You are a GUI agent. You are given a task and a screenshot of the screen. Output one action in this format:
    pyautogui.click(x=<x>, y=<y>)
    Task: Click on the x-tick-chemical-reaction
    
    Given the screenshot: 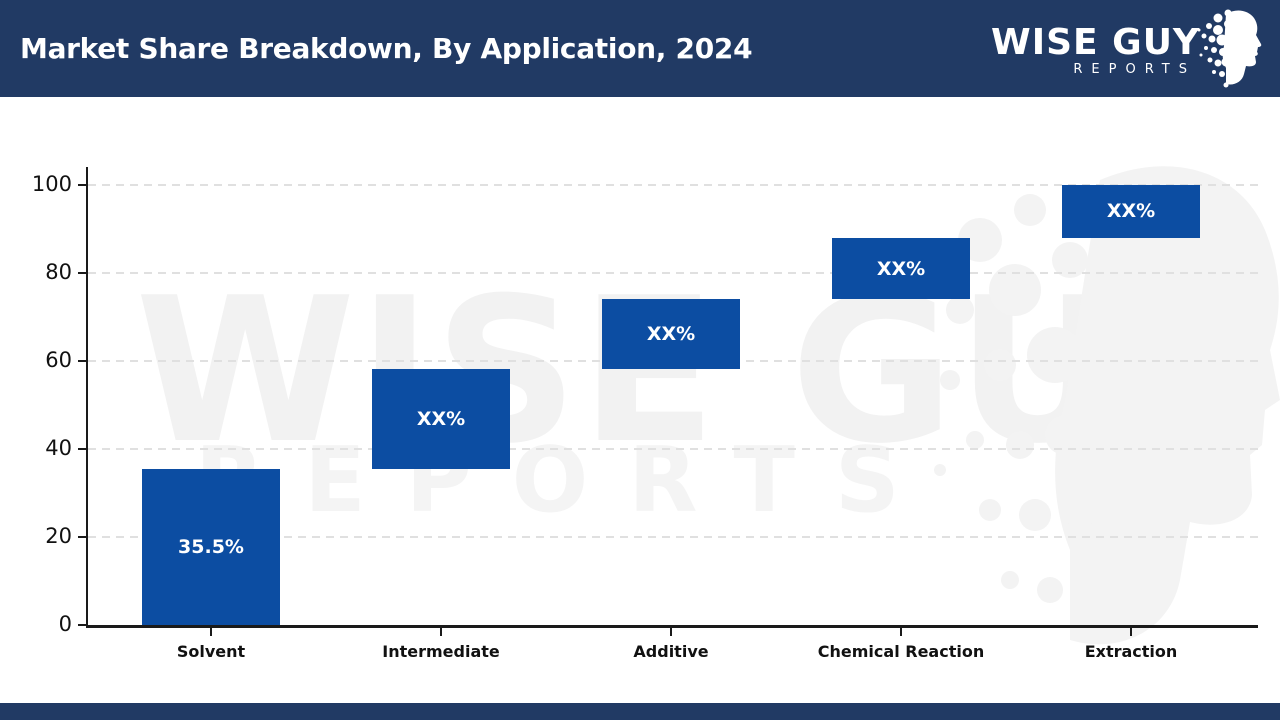 What is the action you would take?
    pyautogui.click(x=901, y=632)
    